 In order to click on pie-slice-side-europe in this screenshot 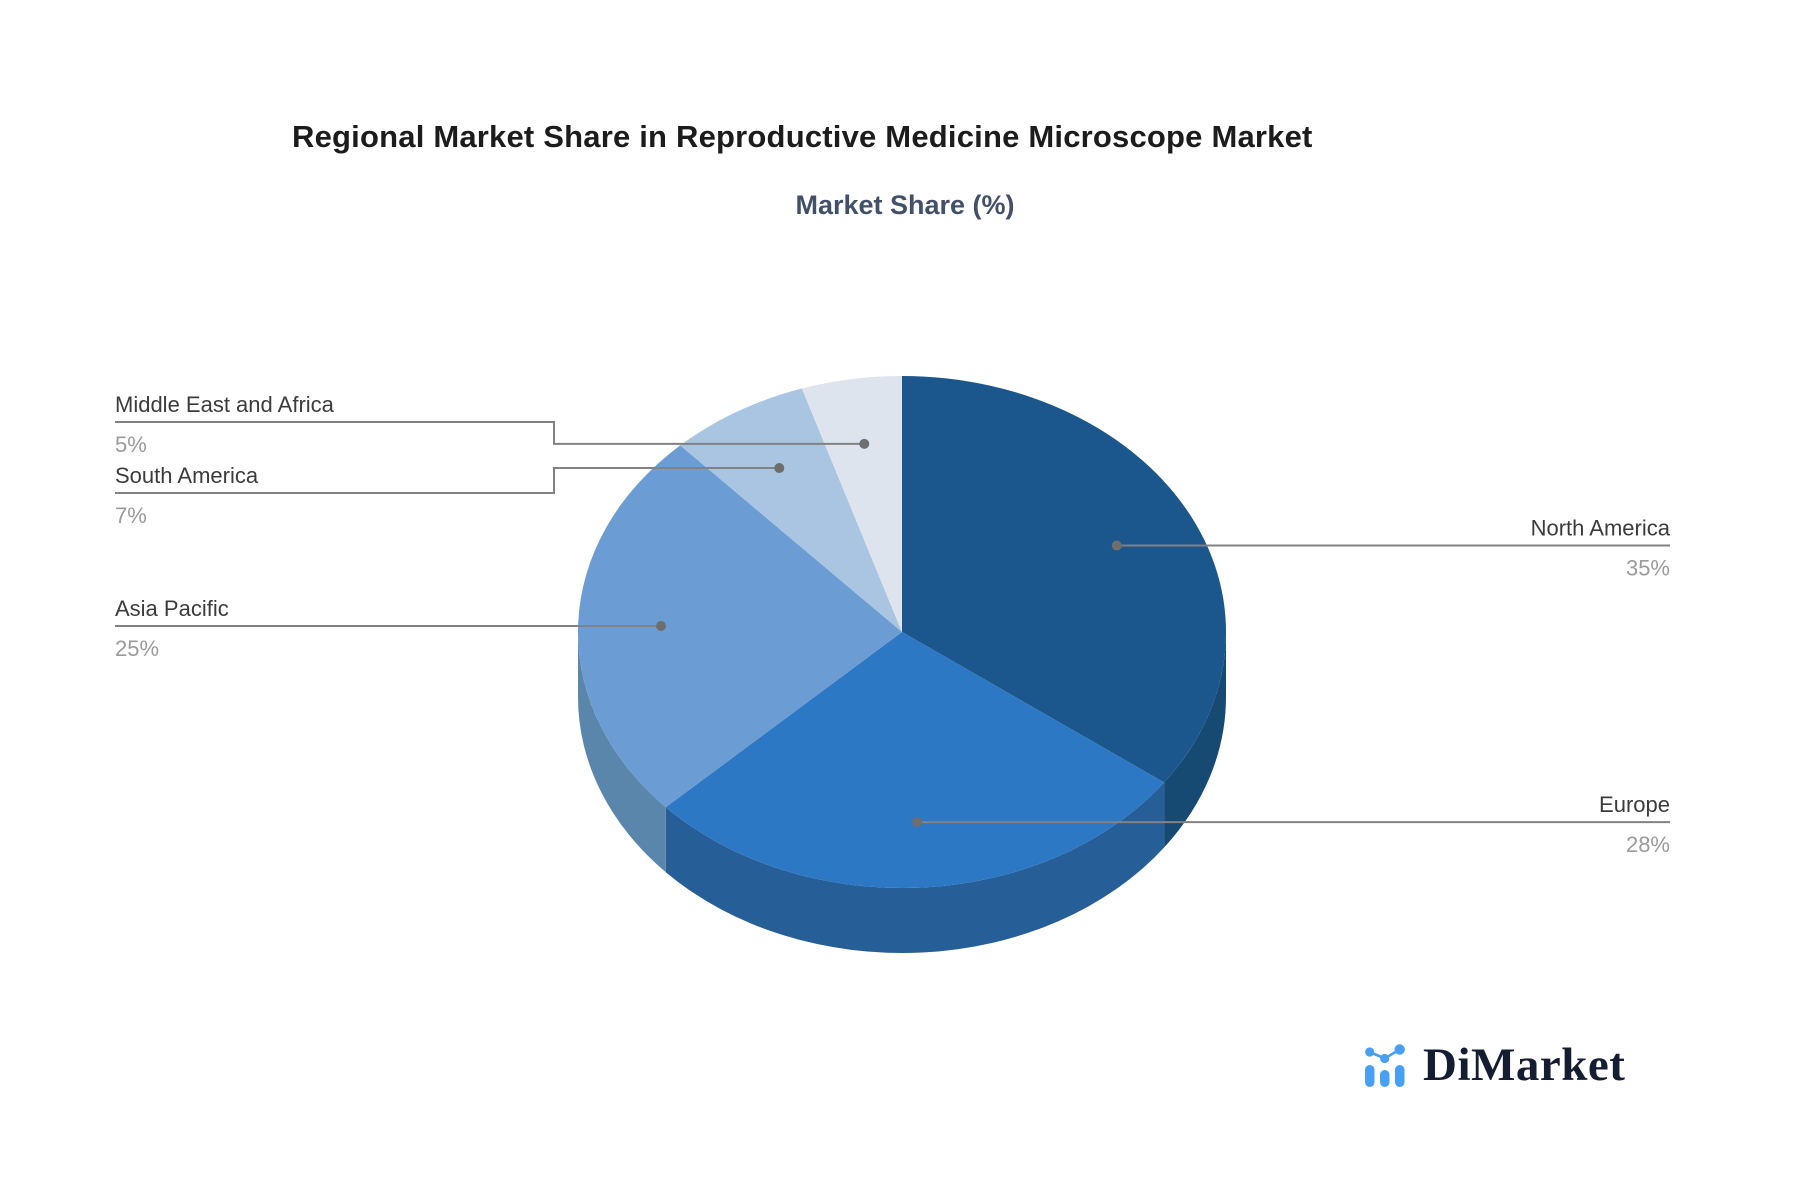, I will do `click(915, 867)`.